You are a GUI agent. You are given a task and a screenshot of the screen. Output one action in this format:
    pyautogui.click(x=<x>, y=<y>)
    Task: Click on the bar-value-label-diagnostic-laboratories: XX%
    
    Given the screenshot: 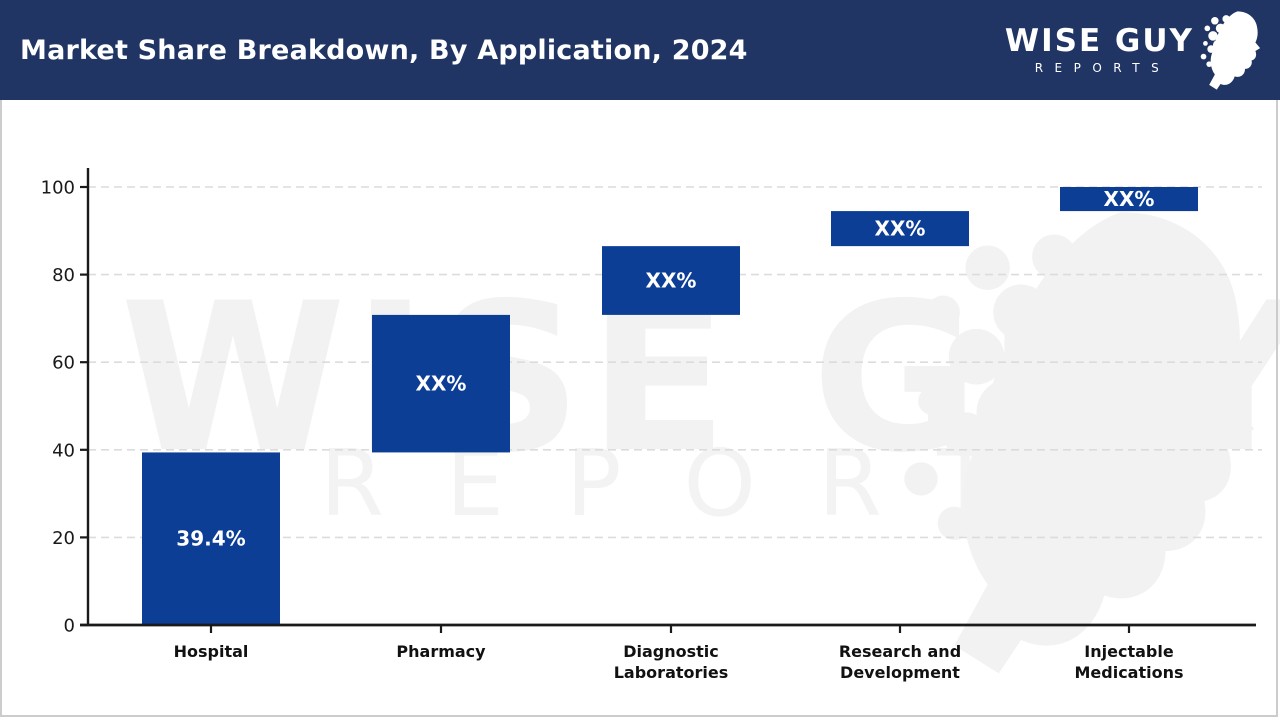 What is the action you would take?
    pyautogui.click(x=671, y=281)
    